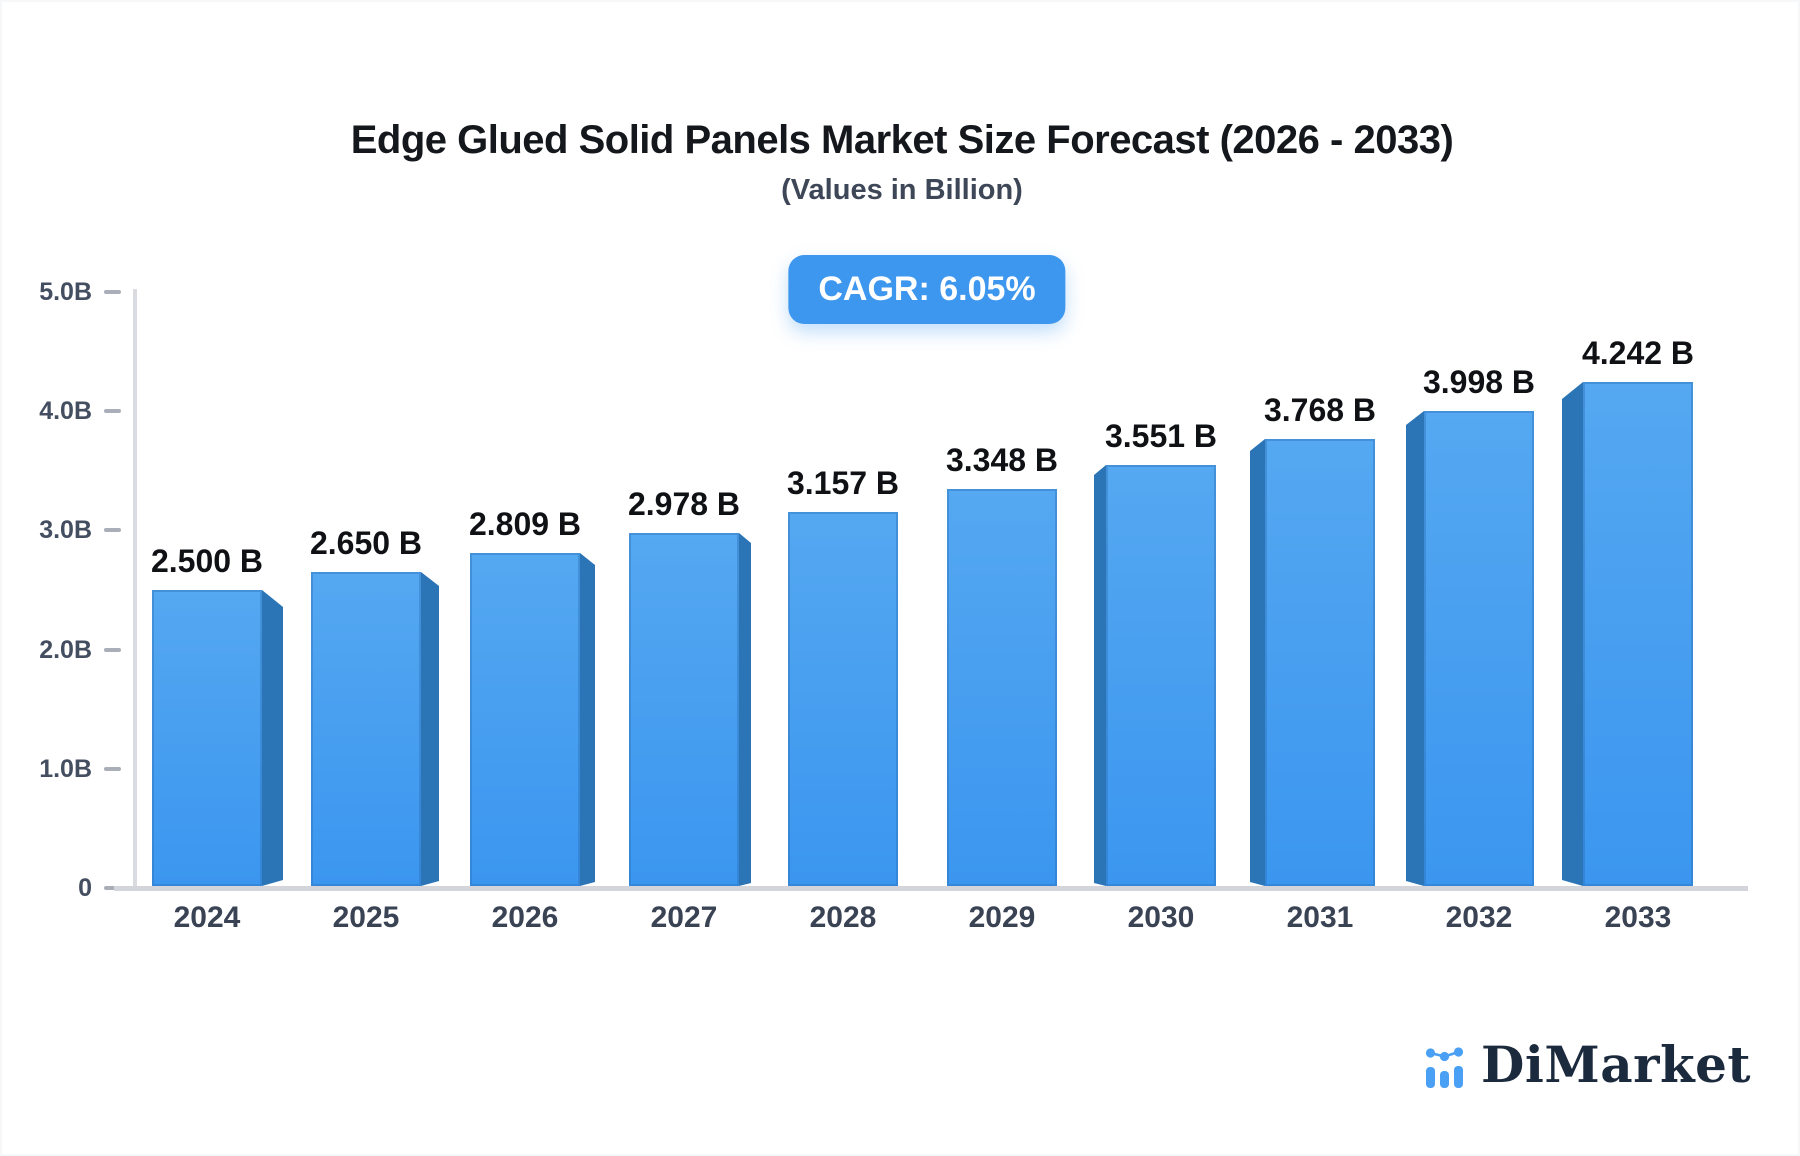 The width and height of the screenshot is (1800, 1156). What do you see at coordinates (843, 699) in the screenshot?
I see `bar-2028` at bounding box center [843, 699].